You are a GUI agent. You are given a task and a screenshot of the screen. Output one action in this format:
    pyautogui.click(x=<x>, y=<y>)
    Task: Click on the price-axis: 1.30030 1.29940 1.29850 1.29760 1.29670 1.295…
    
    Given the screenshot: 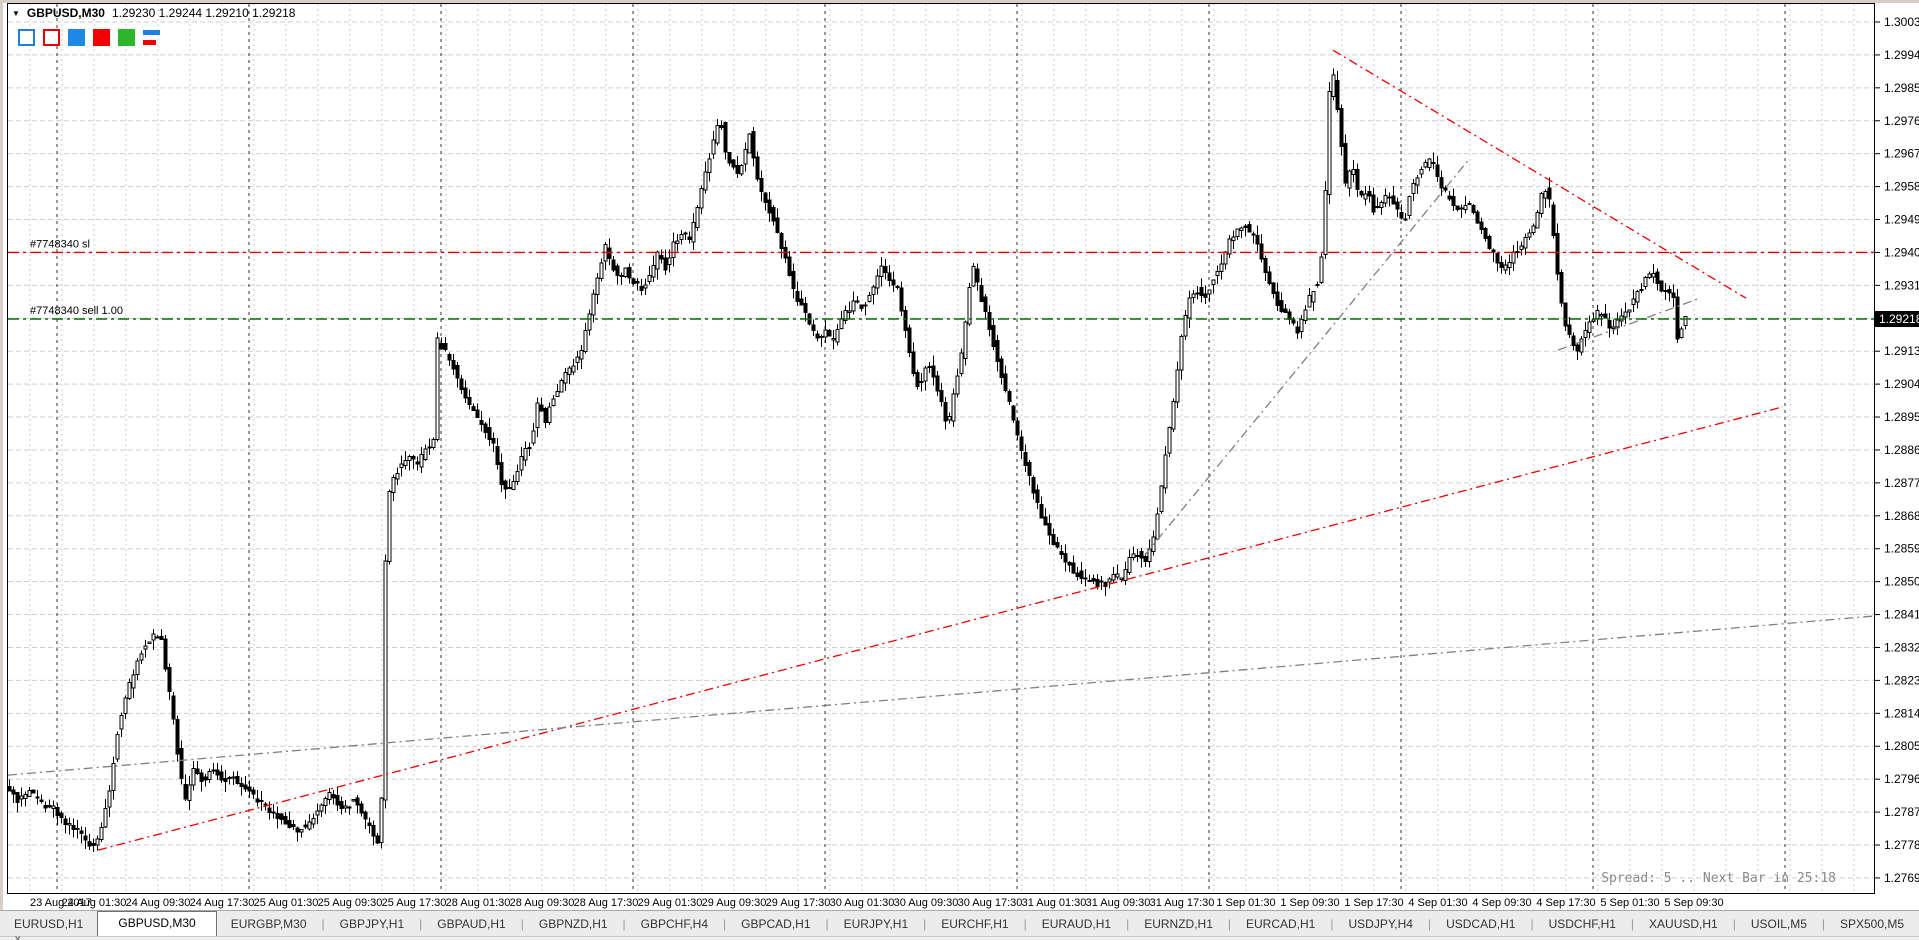 What is the action you would take?
    pyautogui.click(x=1896, y=450)
    